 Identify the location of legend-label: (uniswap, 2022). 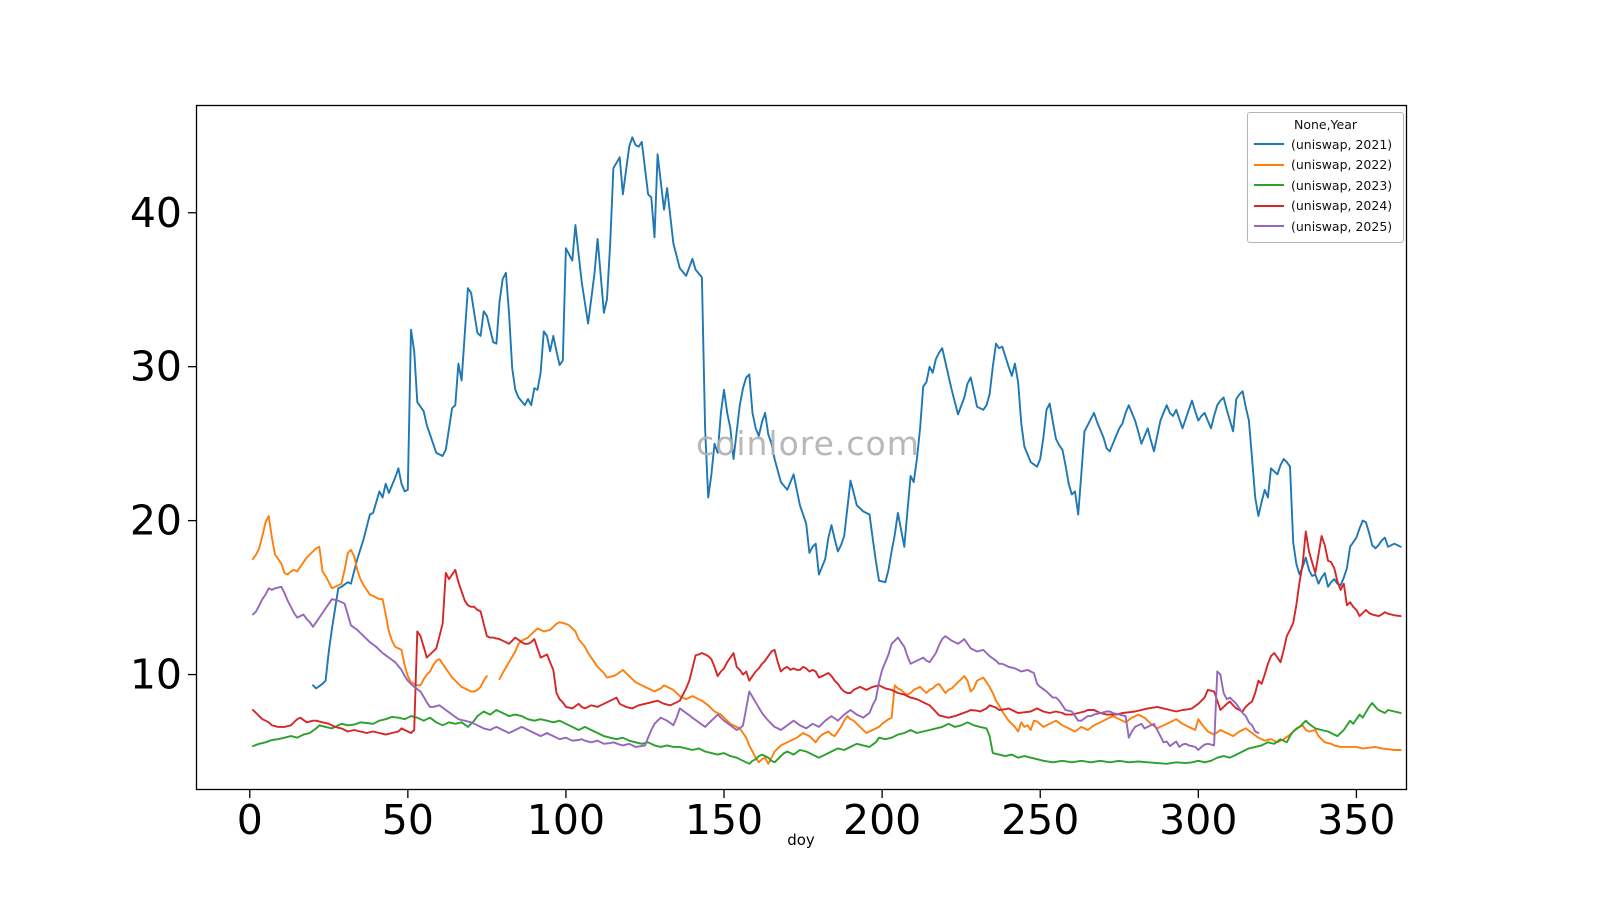
(1342, 165).